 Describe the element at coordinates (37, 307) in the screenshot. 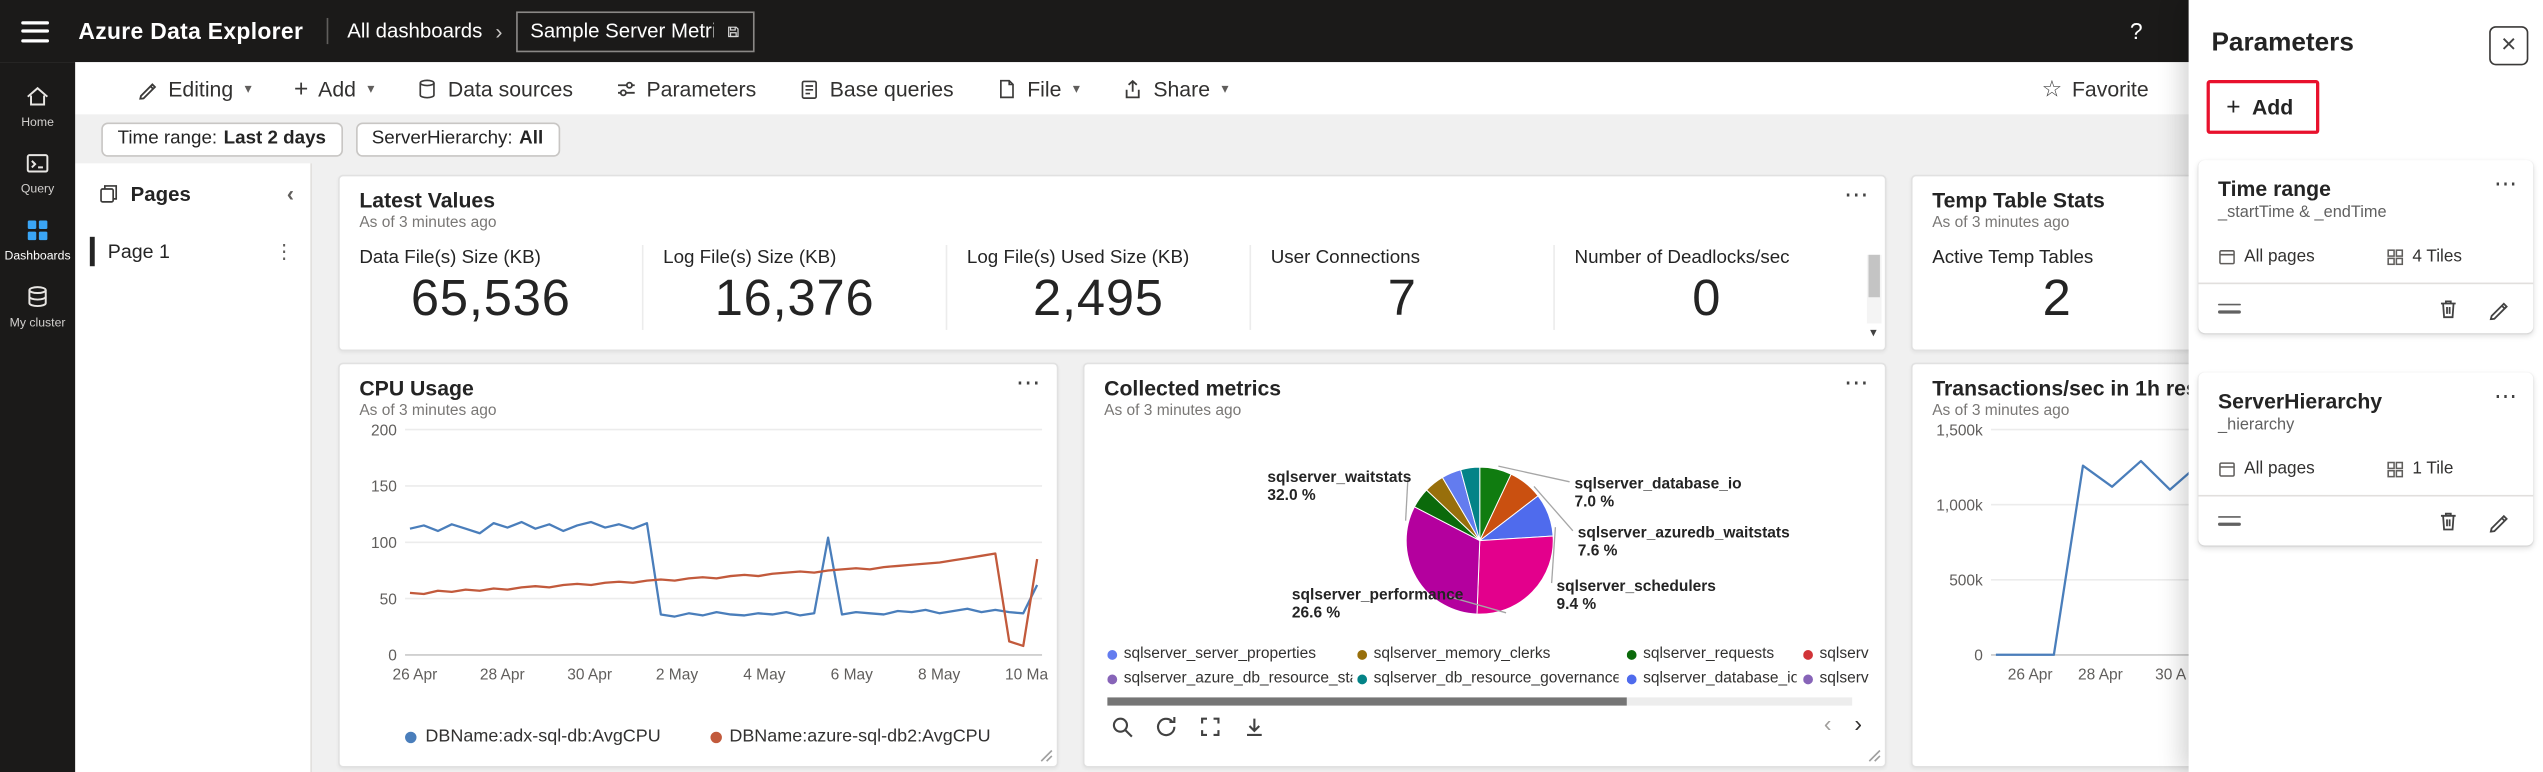

I see `nav-item-my-cluster: My cluster` at that location.